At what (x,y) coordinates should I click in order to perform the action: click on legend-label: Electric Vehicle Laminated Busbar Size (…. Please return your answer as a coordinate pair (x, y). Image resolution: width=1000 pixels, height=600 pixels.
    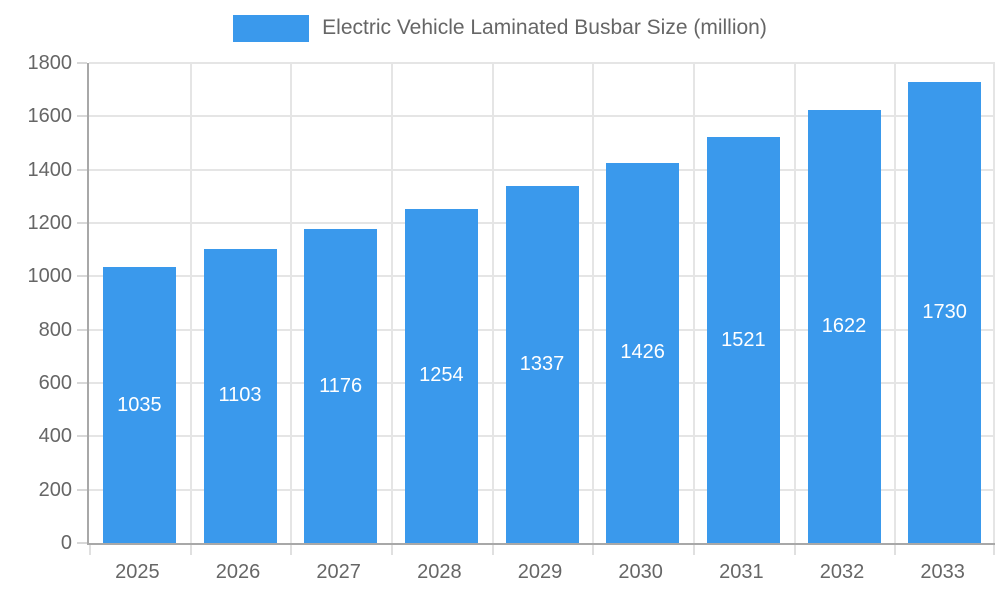
    Looking at the image, I should click on (544, 27).